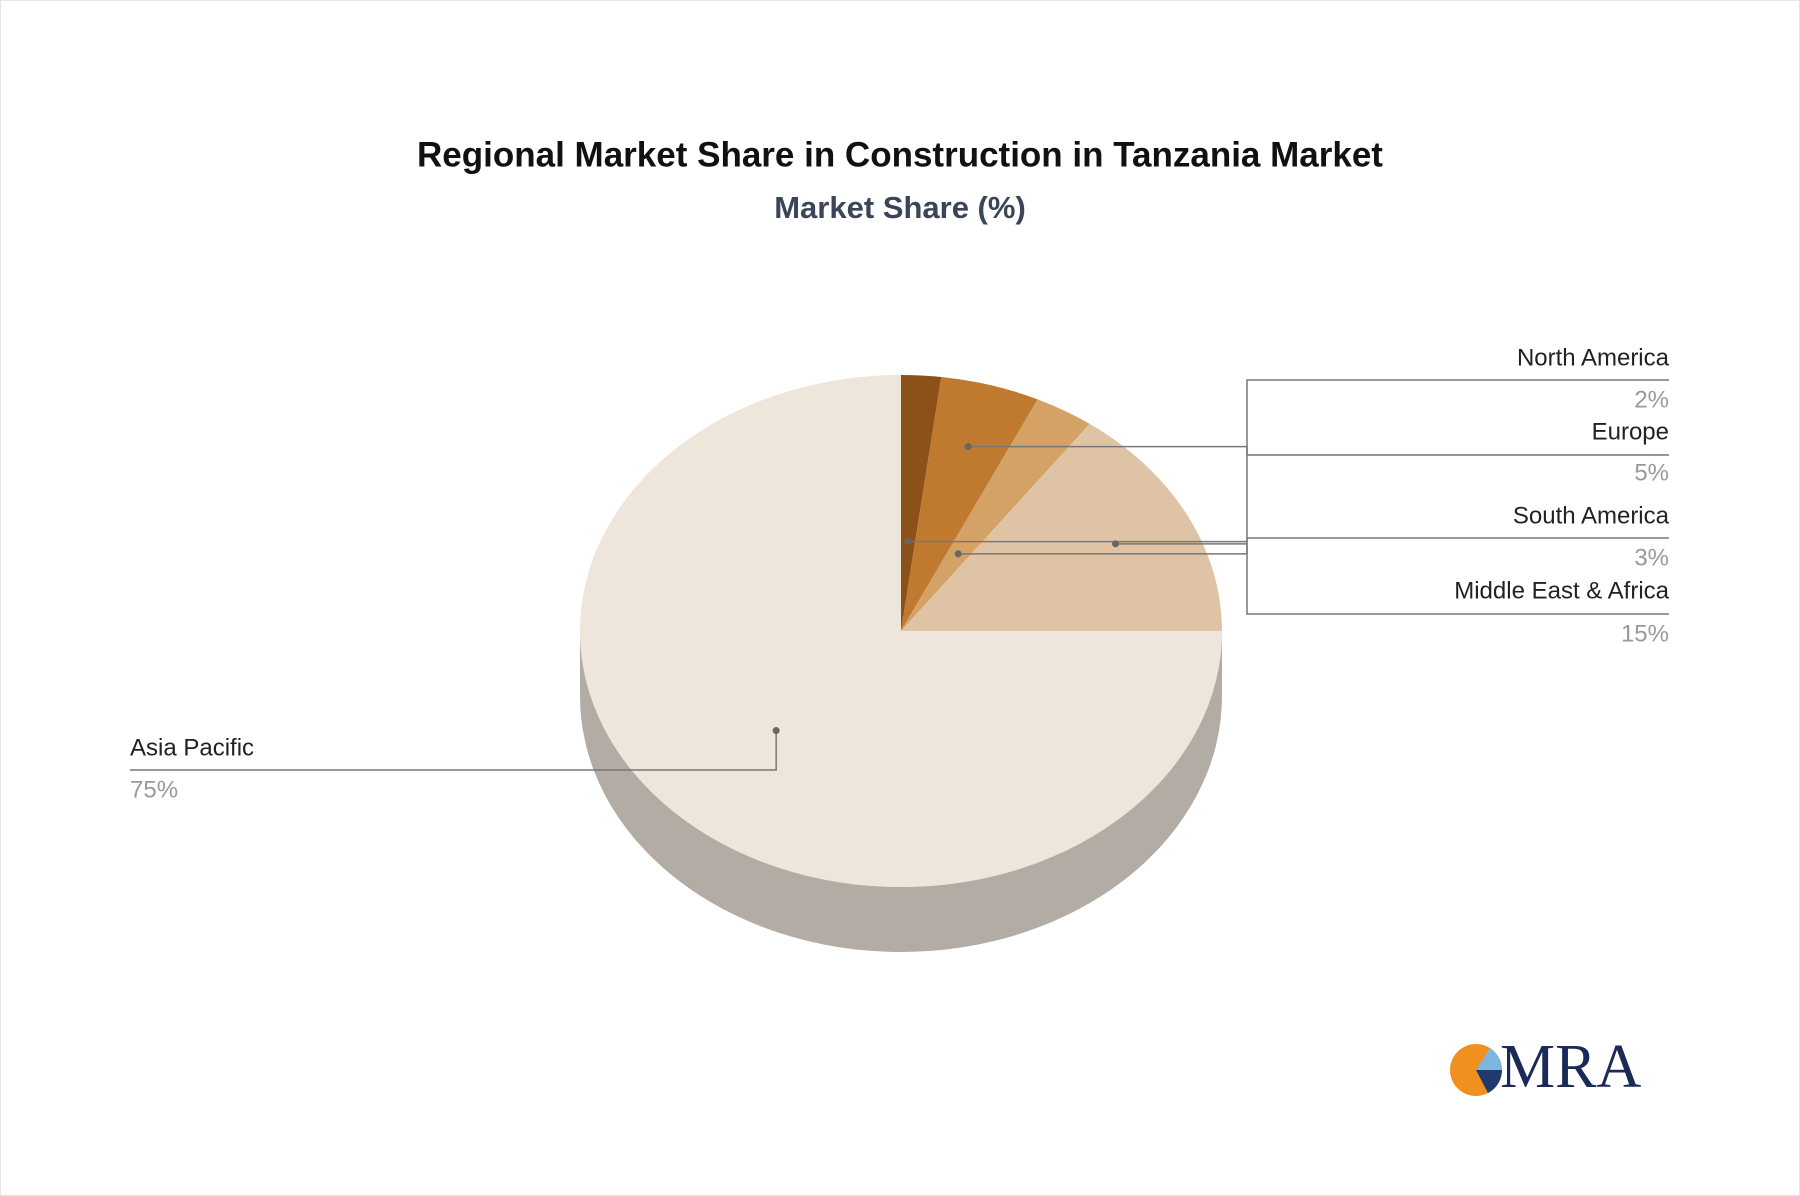  What do you see at coordinates (1570, 1067) in the screenshot?
I see `logo-text: MRA` at bounding box center [1570, 1067].